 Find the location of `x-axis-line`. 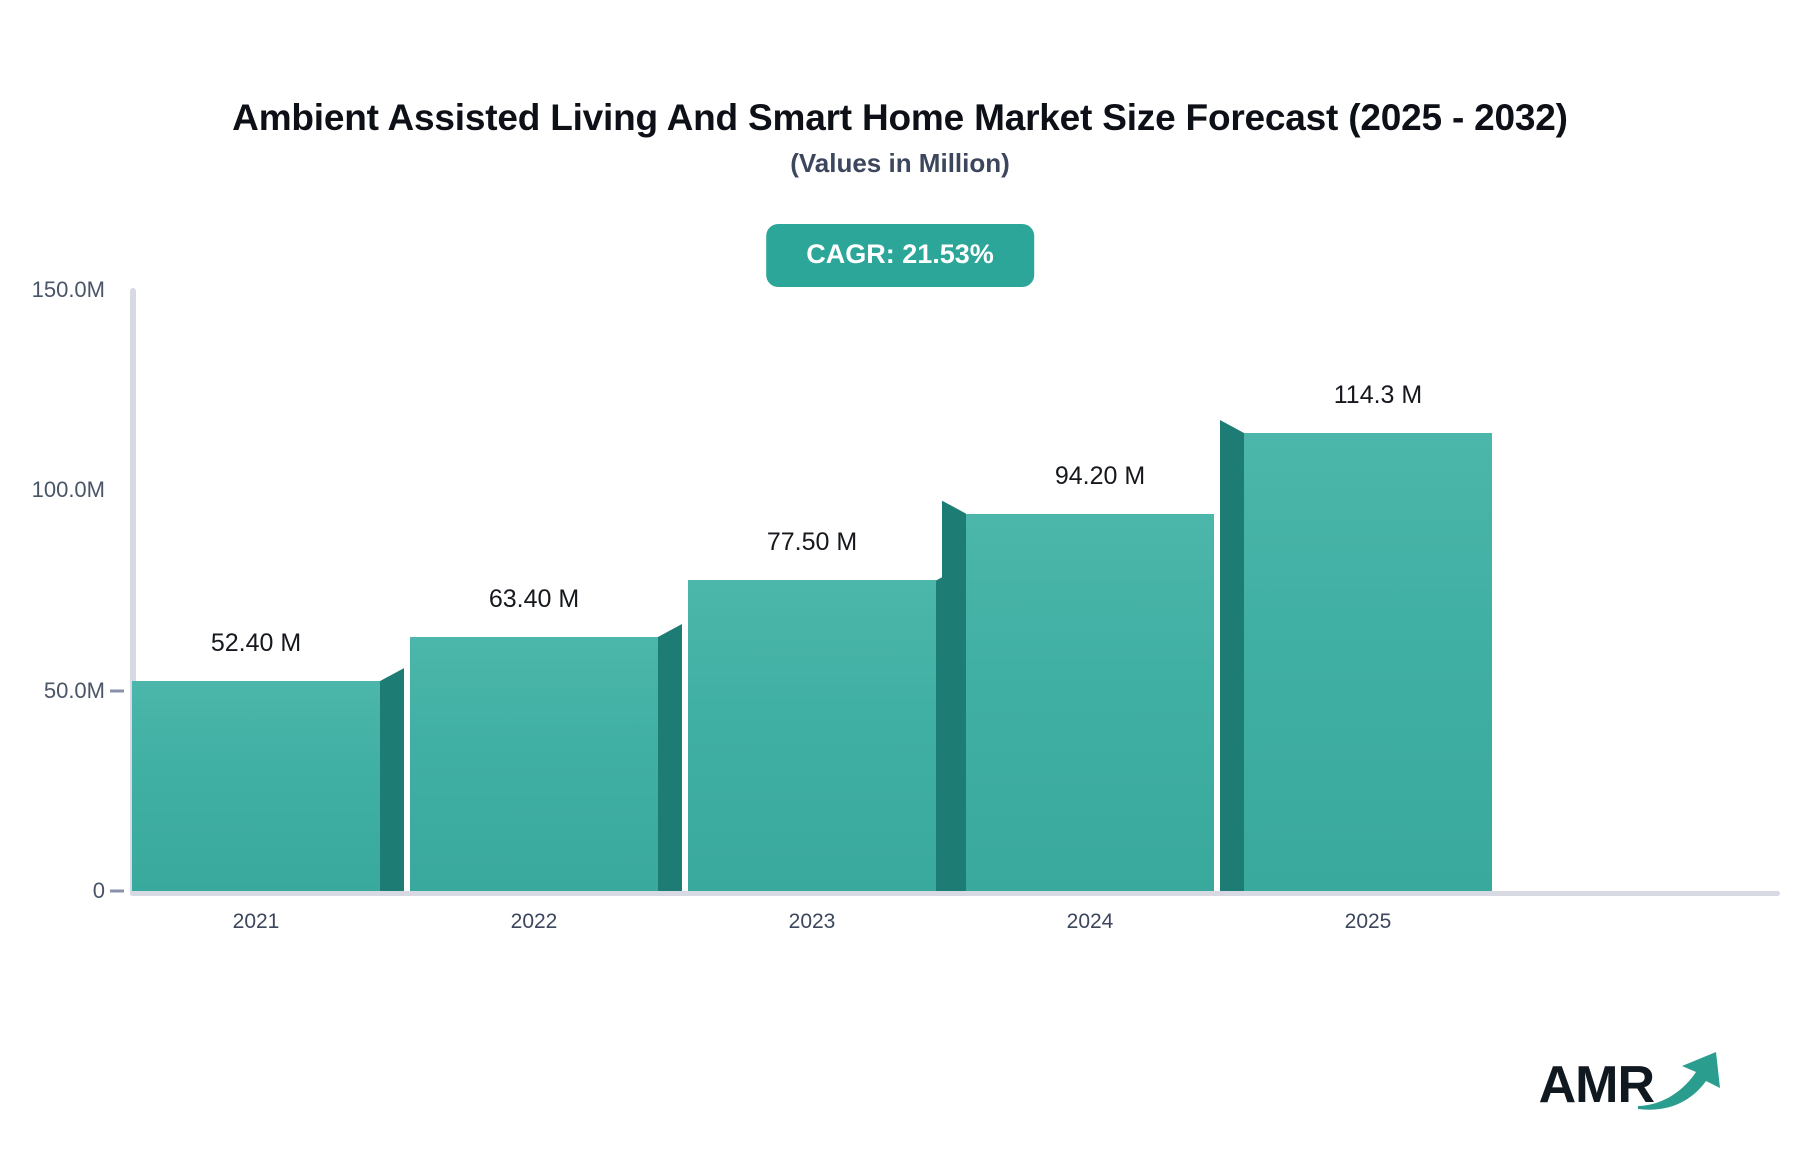

x-axis-line is located at coordinates (955, 893).